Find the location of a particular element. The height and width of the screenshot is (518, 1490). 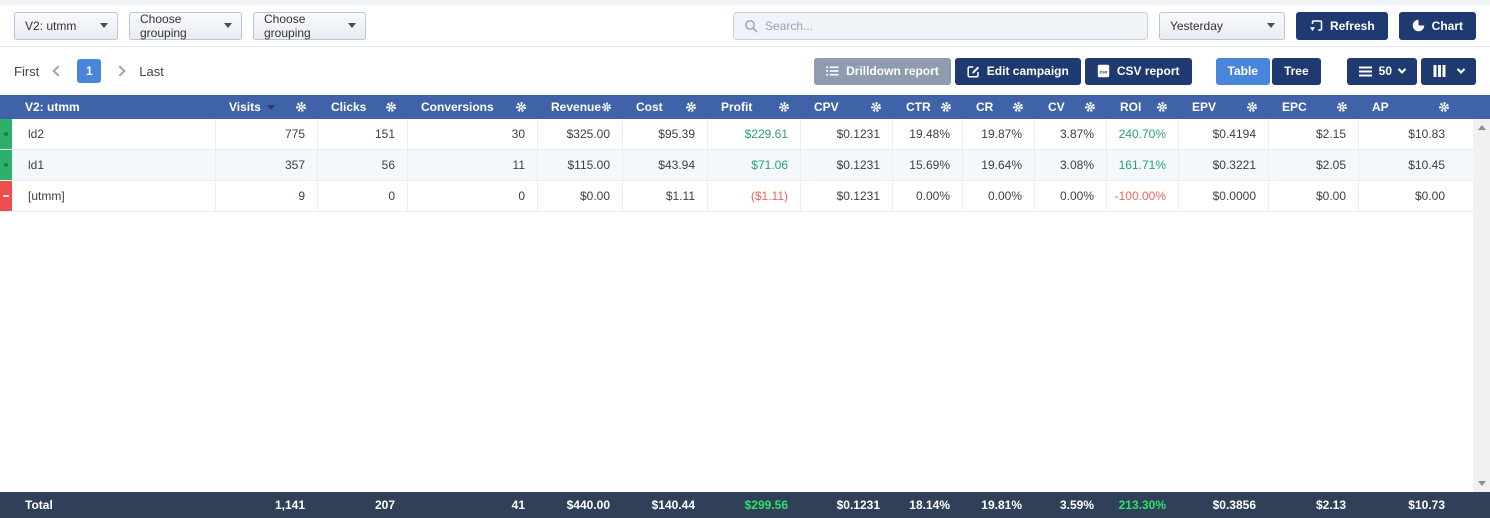

campaign-filter-select: V2: utmm is located at coordinates (66, 25).